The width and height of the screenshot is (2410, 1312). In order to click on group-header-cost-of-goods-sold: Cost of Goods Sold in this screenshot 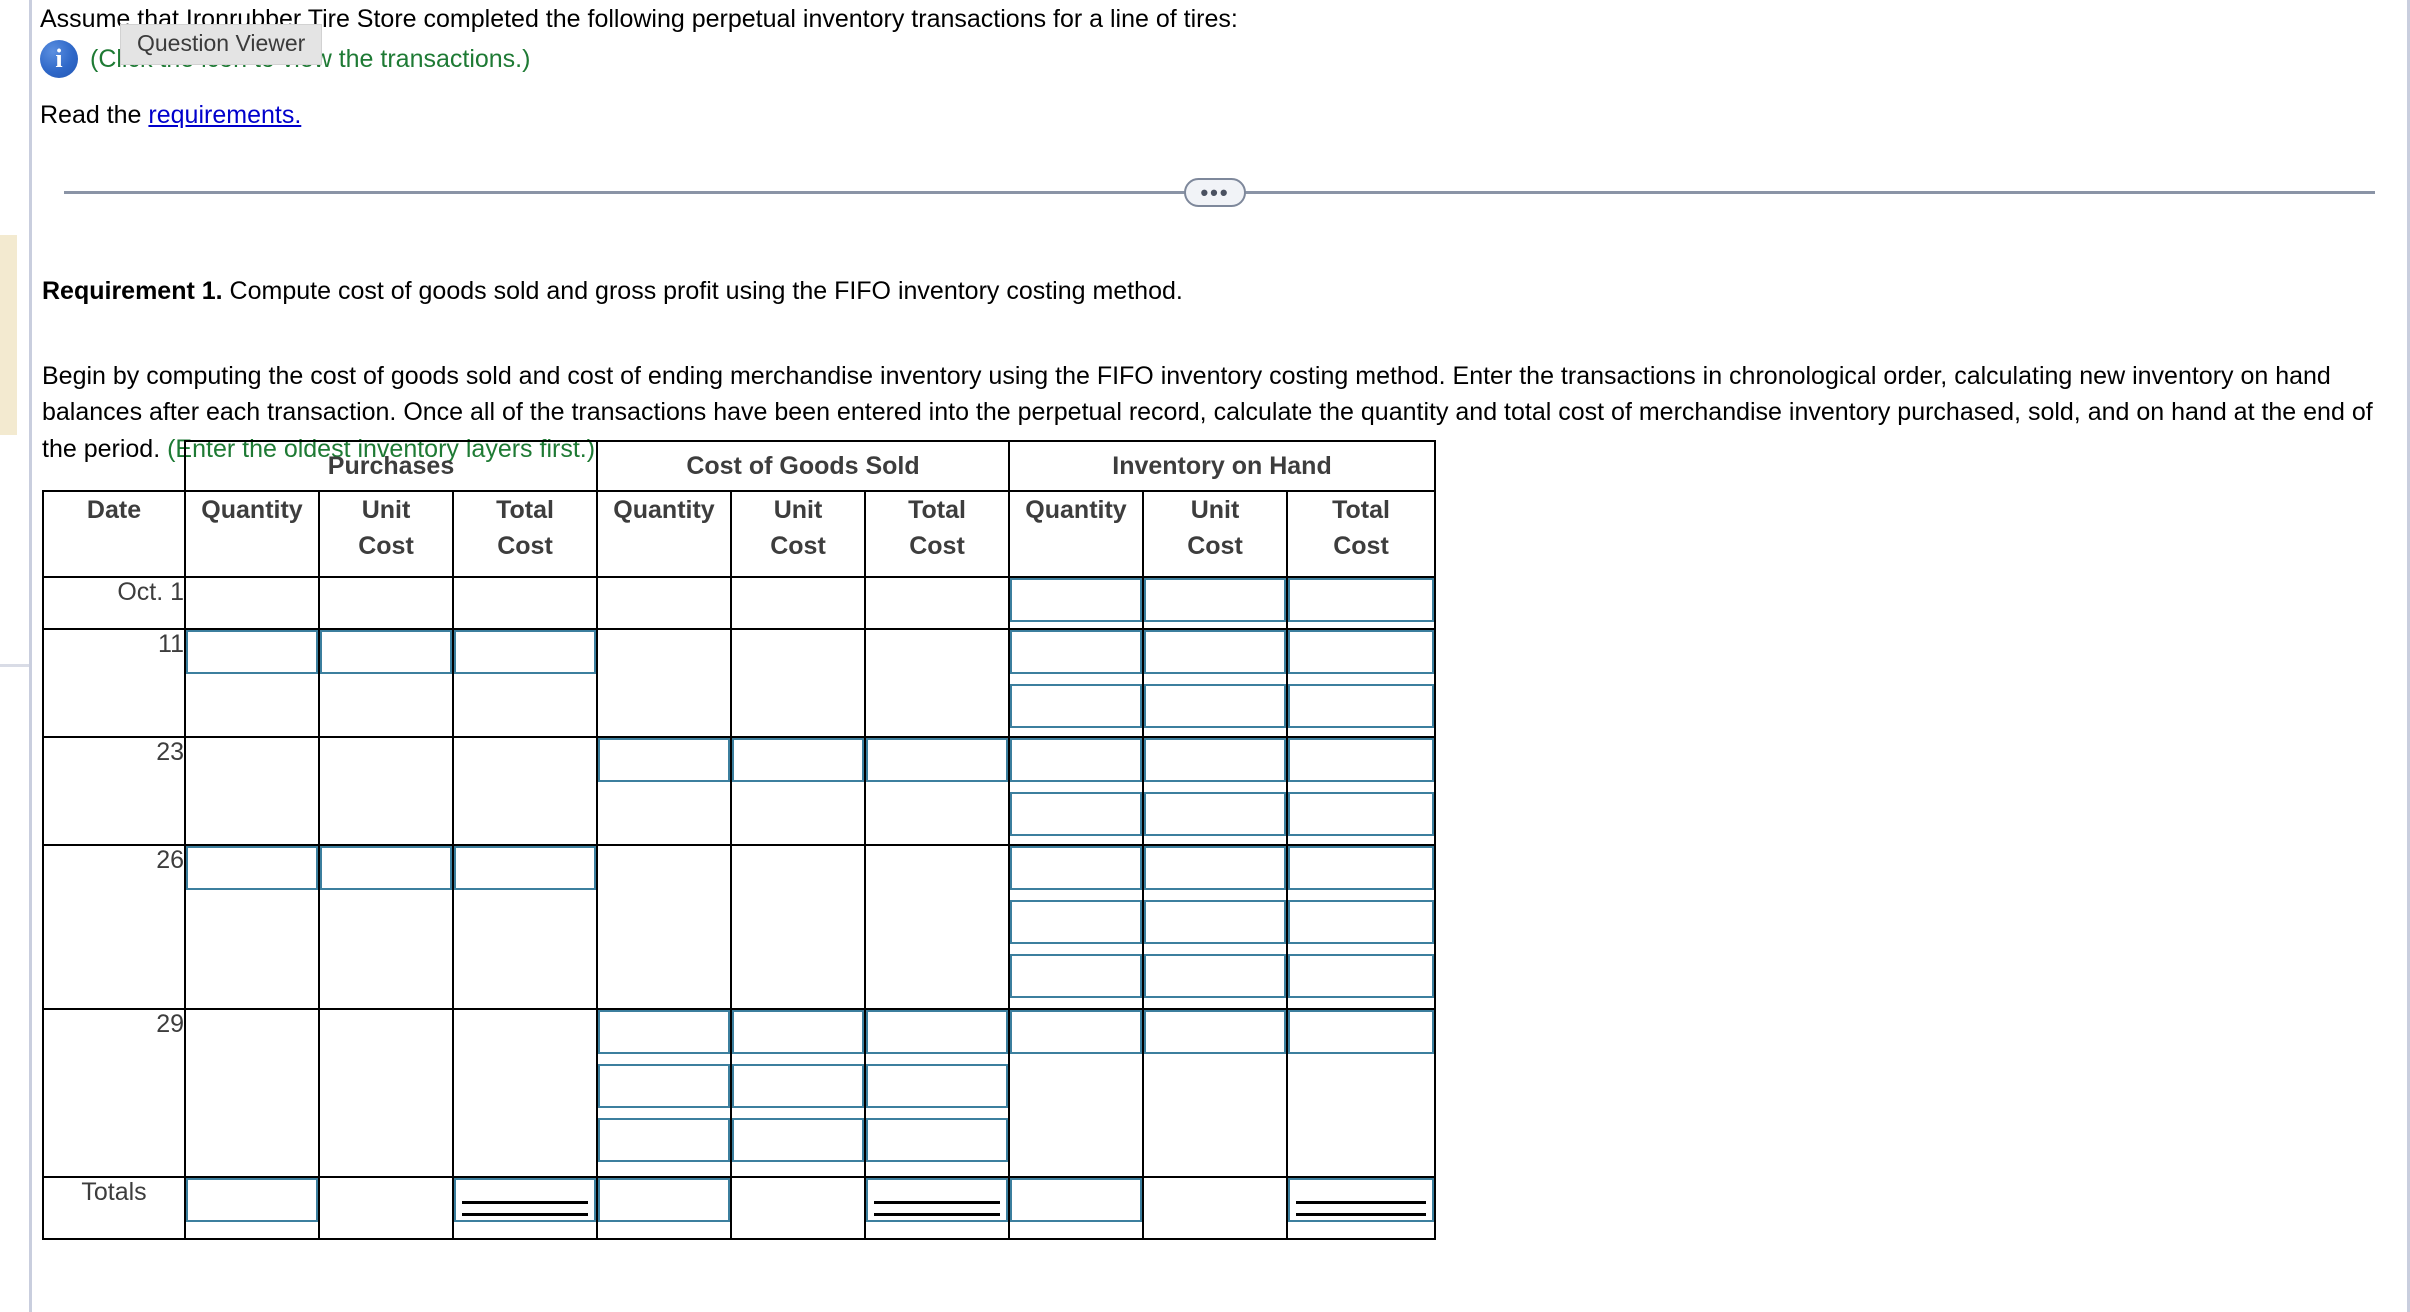, I will do `click(803, 466)`.